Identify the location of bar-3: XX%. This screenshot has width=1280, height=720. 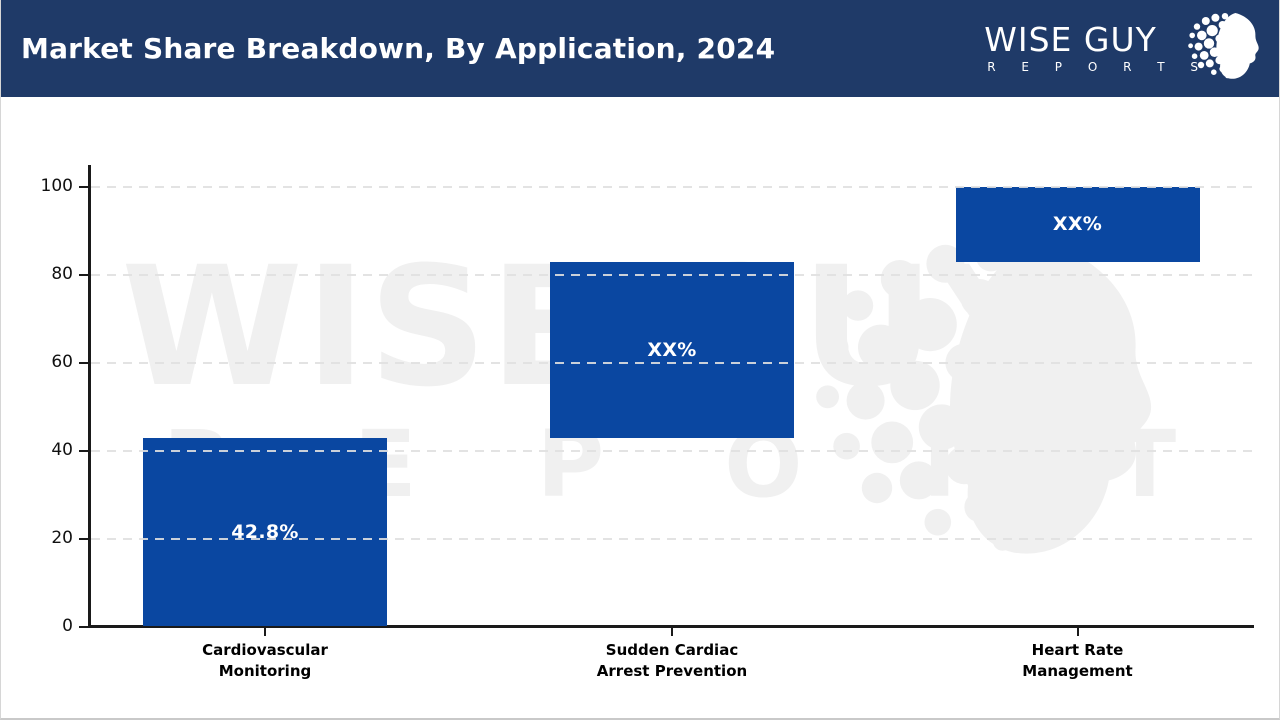
(1077, 224).